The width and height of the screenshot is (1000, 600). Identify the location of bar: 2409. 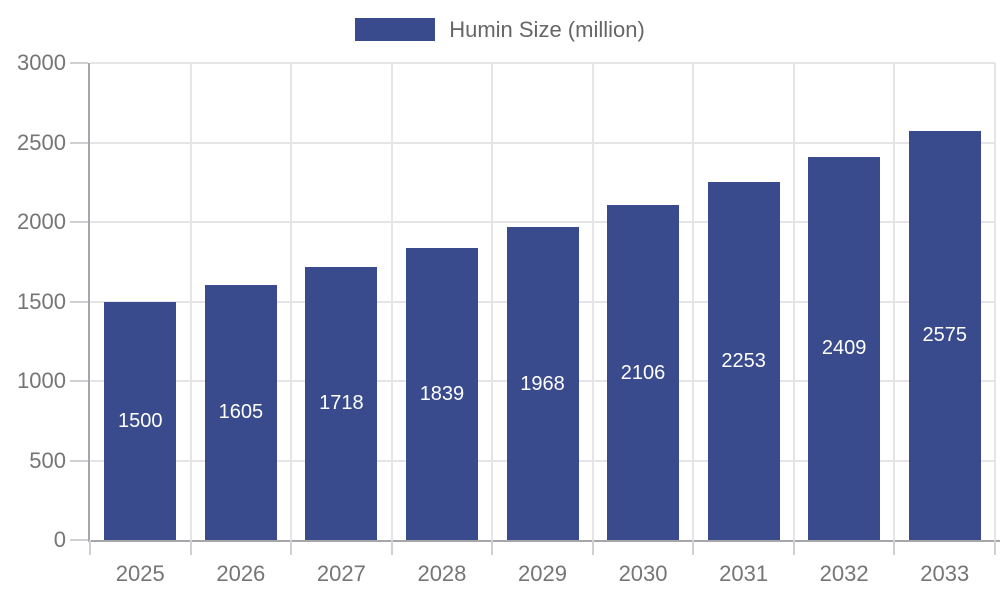
(844, 348).